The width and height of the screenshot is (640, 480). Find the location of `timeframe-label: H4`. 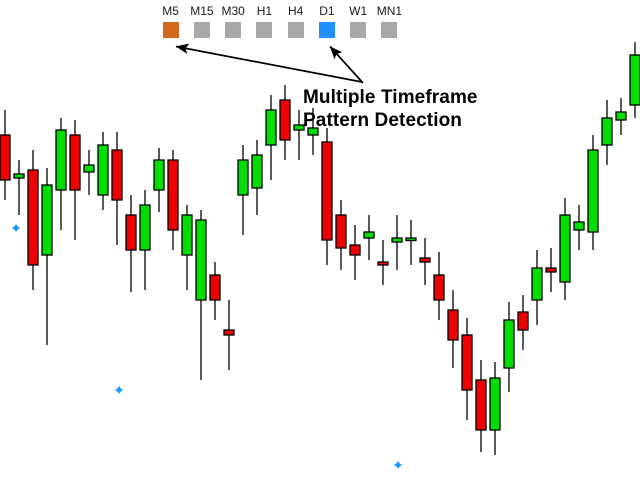

timeframe-label: H4 is located at coordinates (295, 11).